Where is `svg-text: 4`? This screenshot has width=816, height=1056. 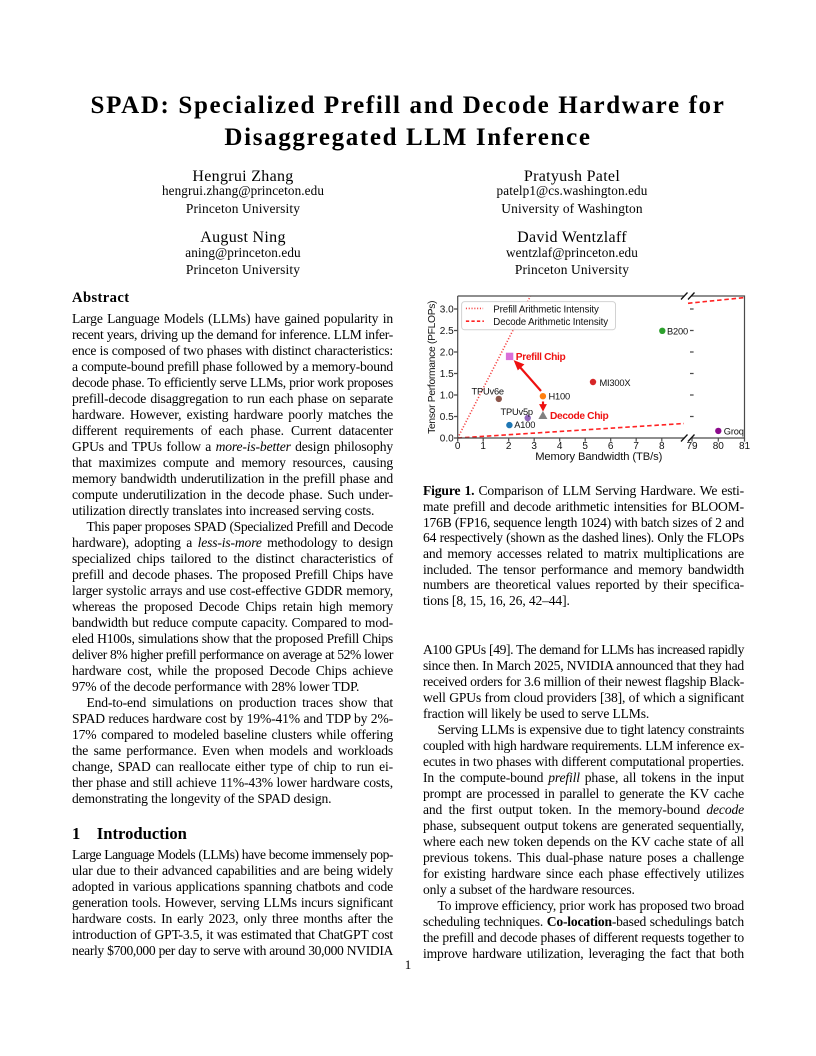 svg-text: 4 is located at coordinates (560, 446).